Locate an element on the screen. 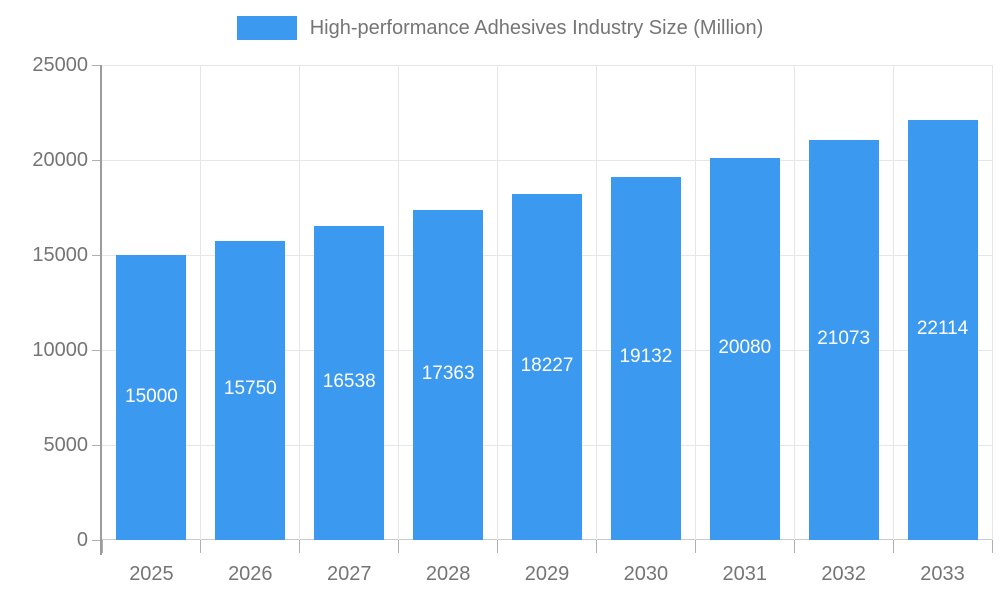 This screenshot has height=600, width=1000. bar-value-label: 15750 is located at coordinates (250, 389).